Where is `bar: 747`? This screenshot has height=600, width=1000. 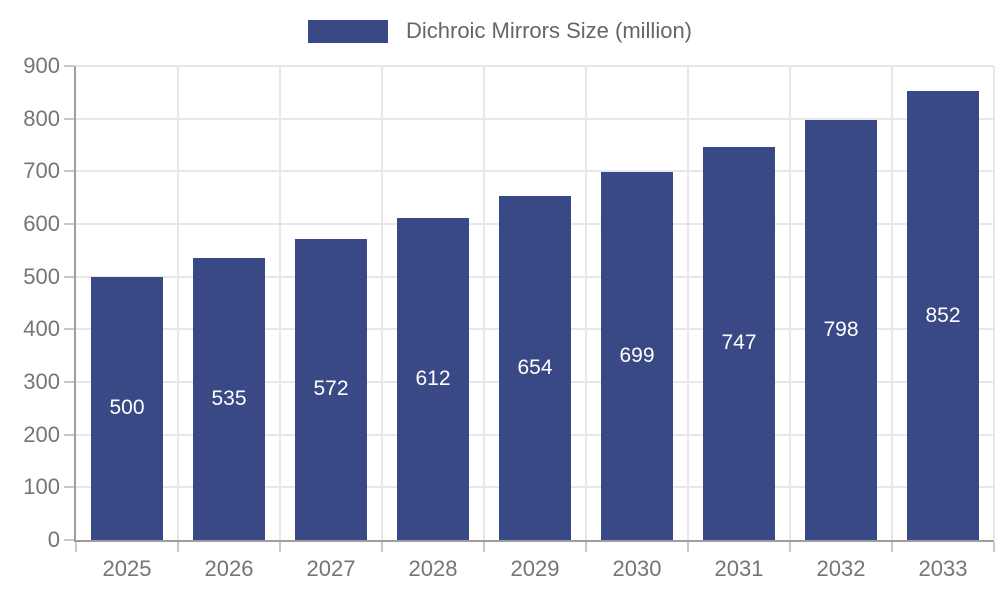
bar: 747 is located at coordinates (739, 343).